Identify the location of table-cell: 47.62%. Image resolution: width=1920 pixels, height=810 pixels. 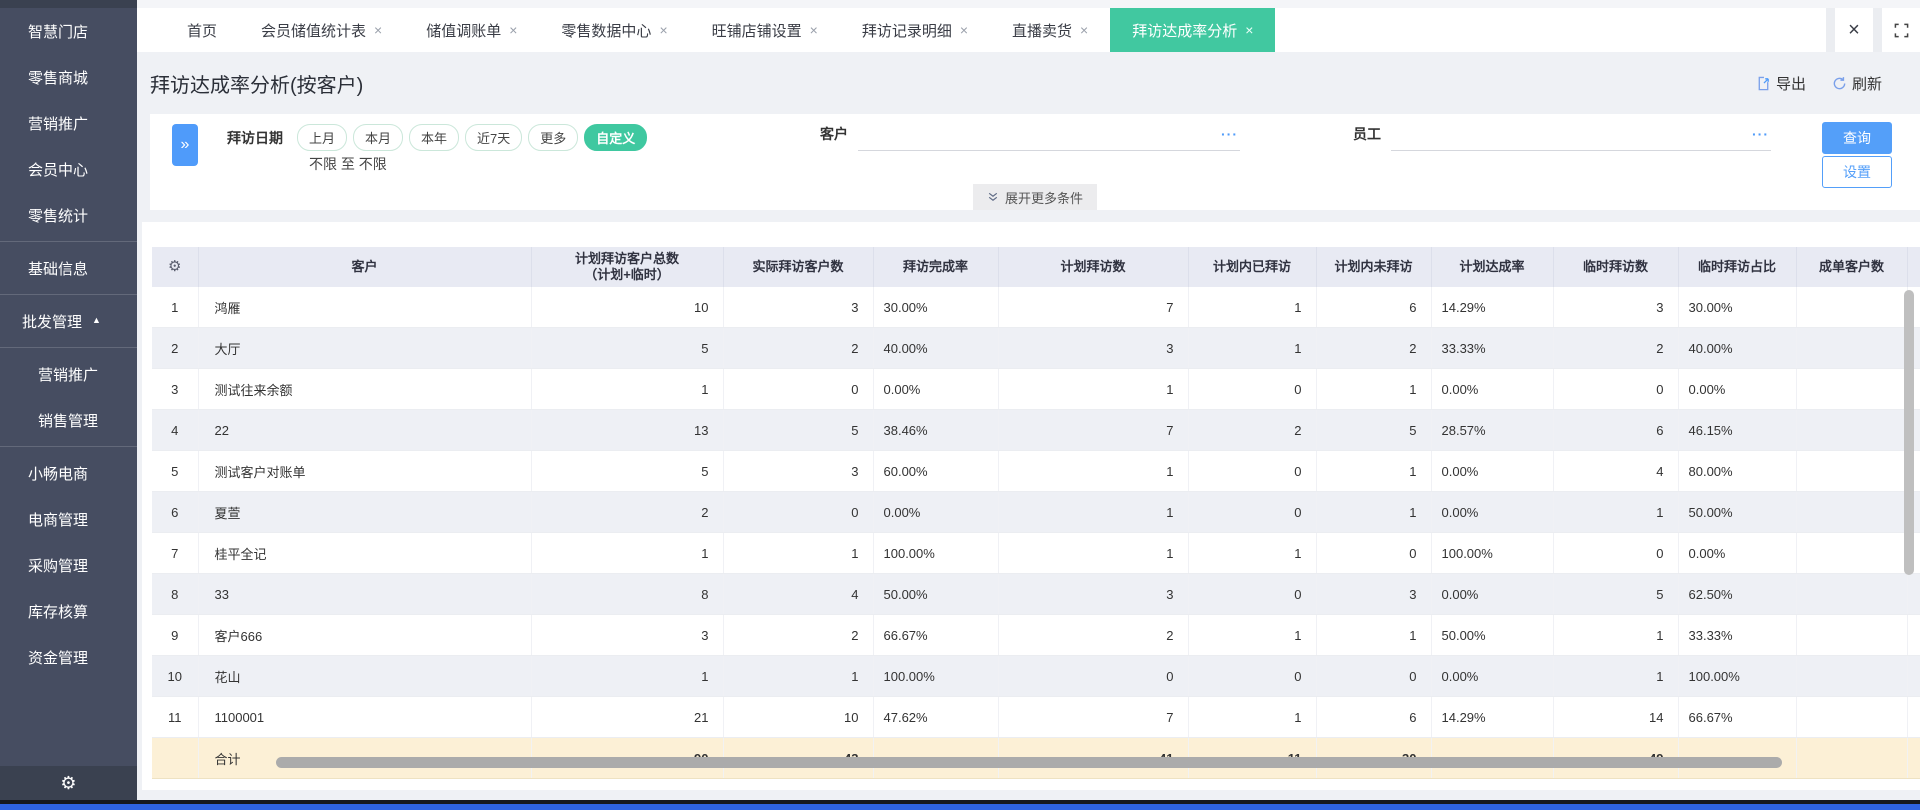
(936, 717).